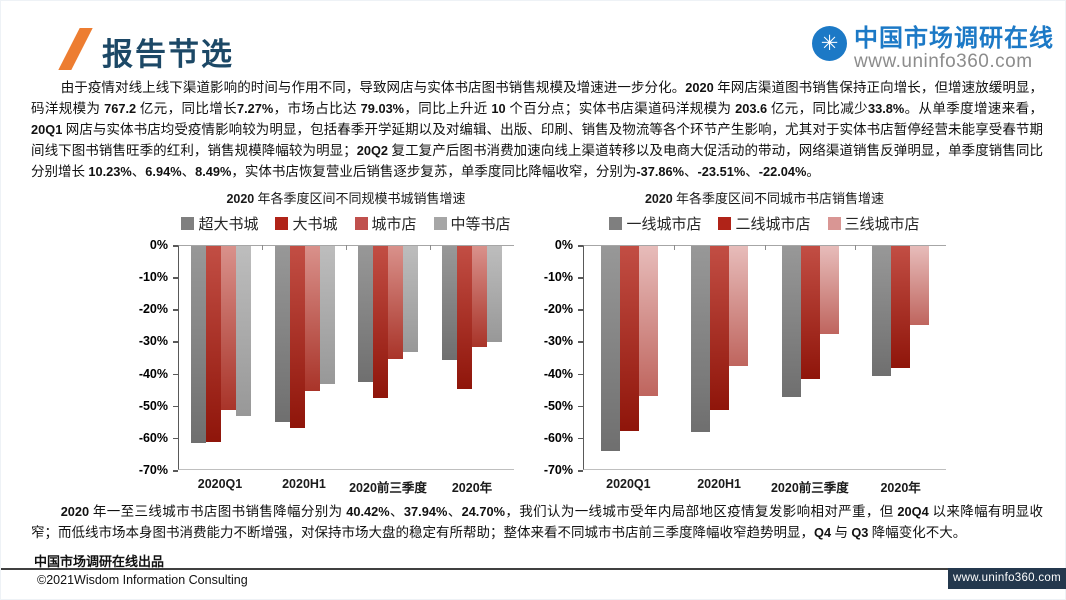 Image resolution: width=1066 pixels, height=600 pixels. I want to click on highlight-number: 767.2, so click(120, 108).